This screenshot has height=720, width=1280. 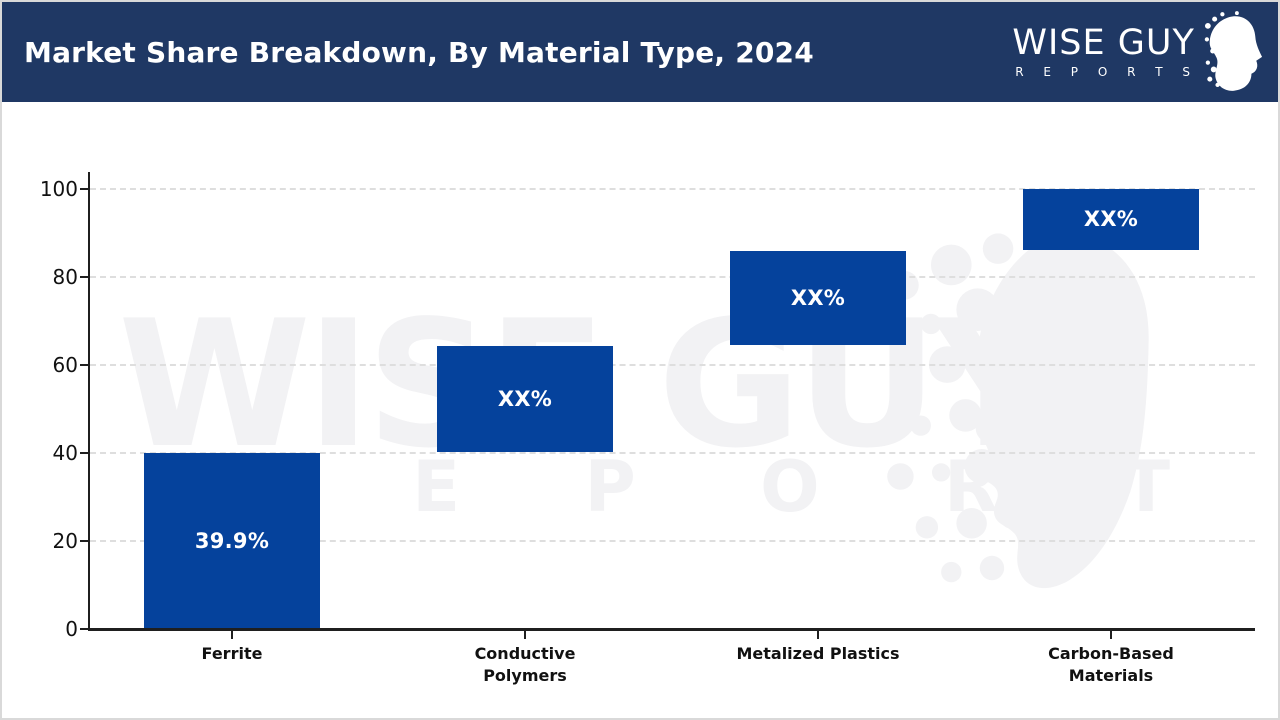 I want to click on watermark-head-icon, so click(x=1018, y=409).